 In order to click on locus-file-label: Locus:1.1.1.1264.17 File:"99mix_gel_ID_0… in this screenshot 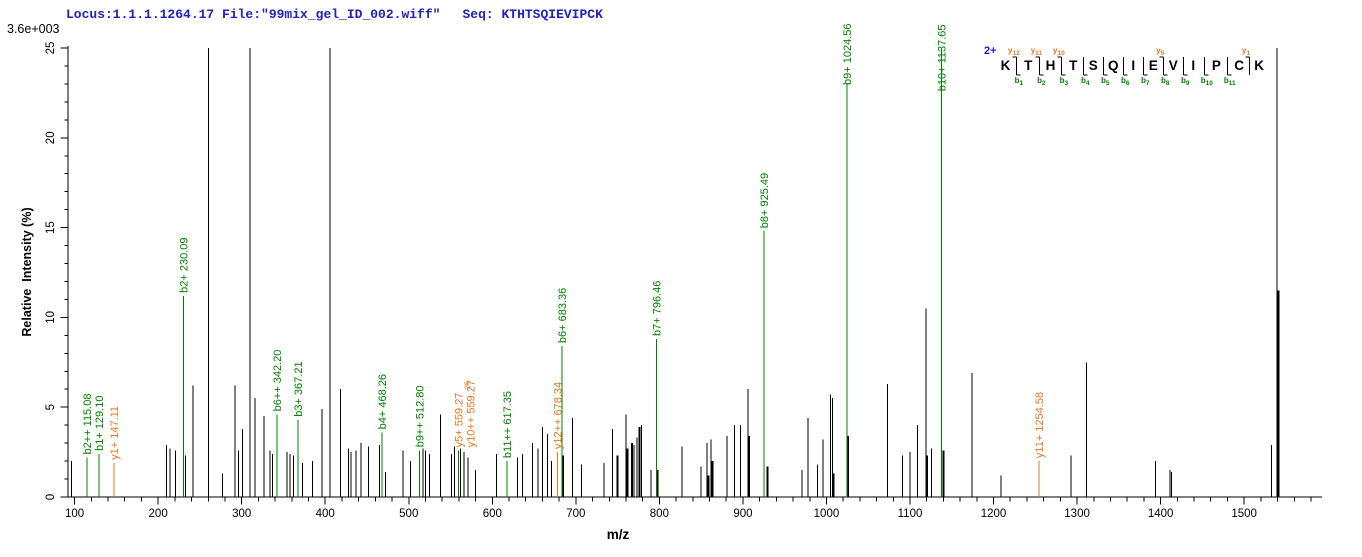, I will do `click(253, 14)`.